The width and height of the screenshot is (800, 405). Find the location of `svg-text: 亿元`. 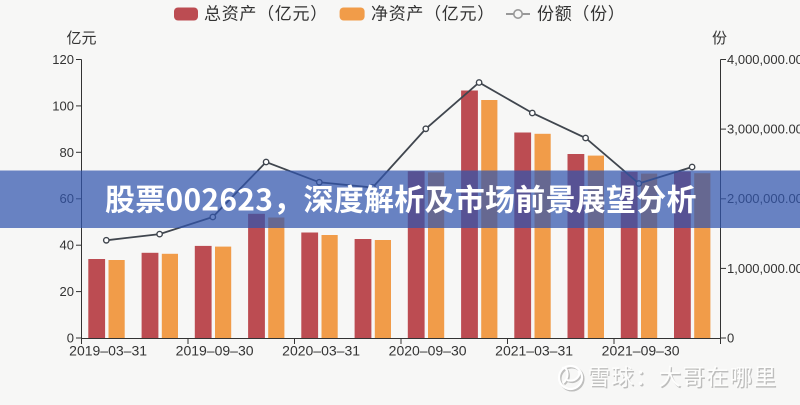

svg-text: 亿元 is located at coordinates (81, 37).